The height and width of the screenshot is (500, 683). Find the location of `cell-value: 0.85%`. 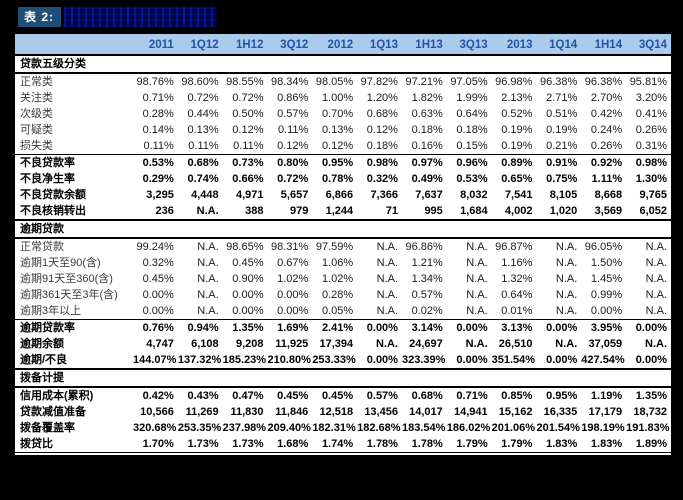

cell-value: 0.85% is located at coordinates (517, 396).